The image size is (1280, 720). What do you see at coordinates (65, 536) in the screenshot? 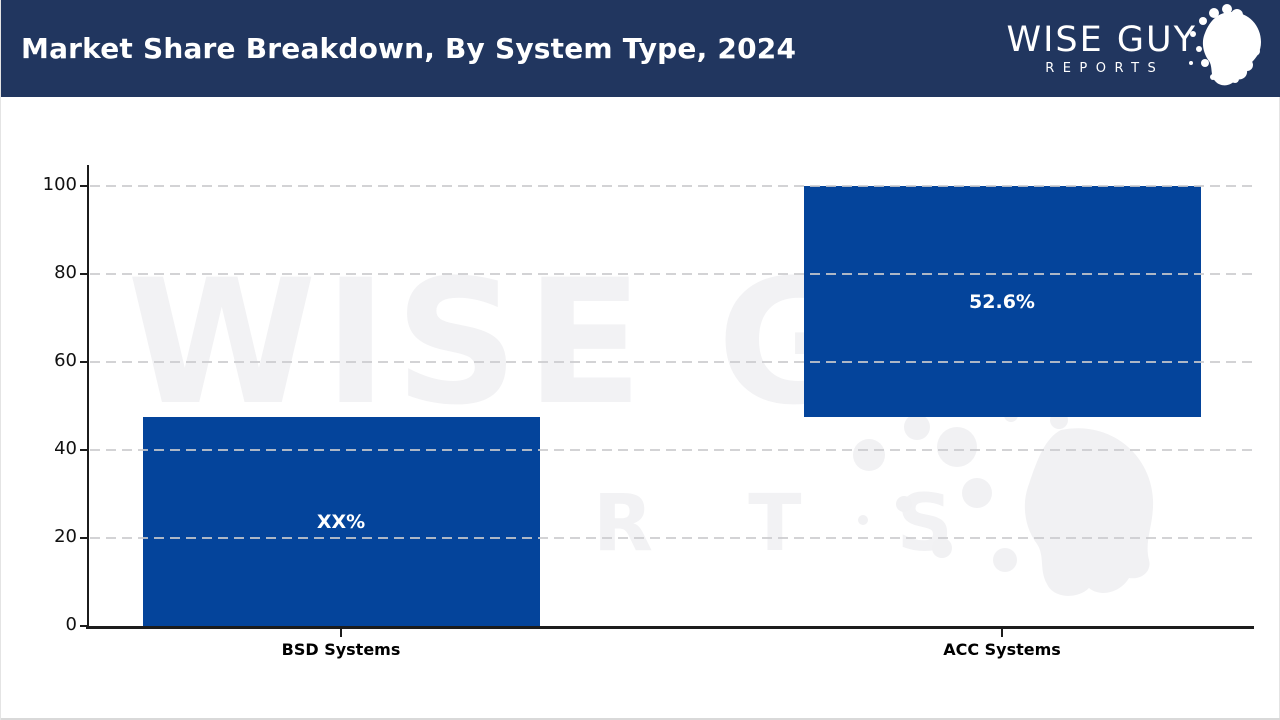
I see `y-tick-label: 20` at bounding box center [65, 536].